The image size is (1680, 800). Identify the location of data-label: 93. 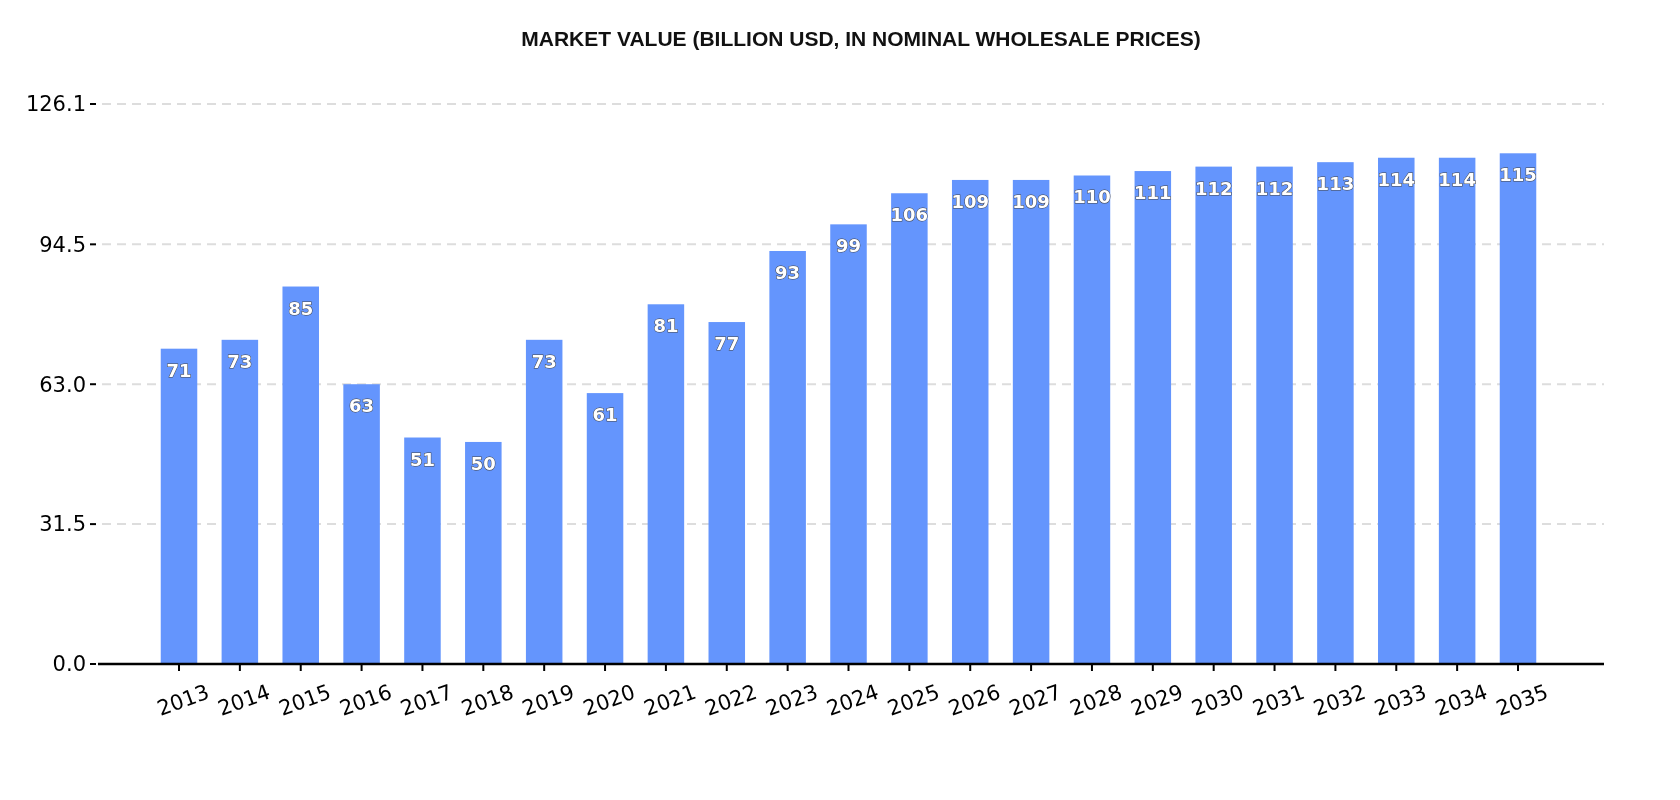
(788, 272).